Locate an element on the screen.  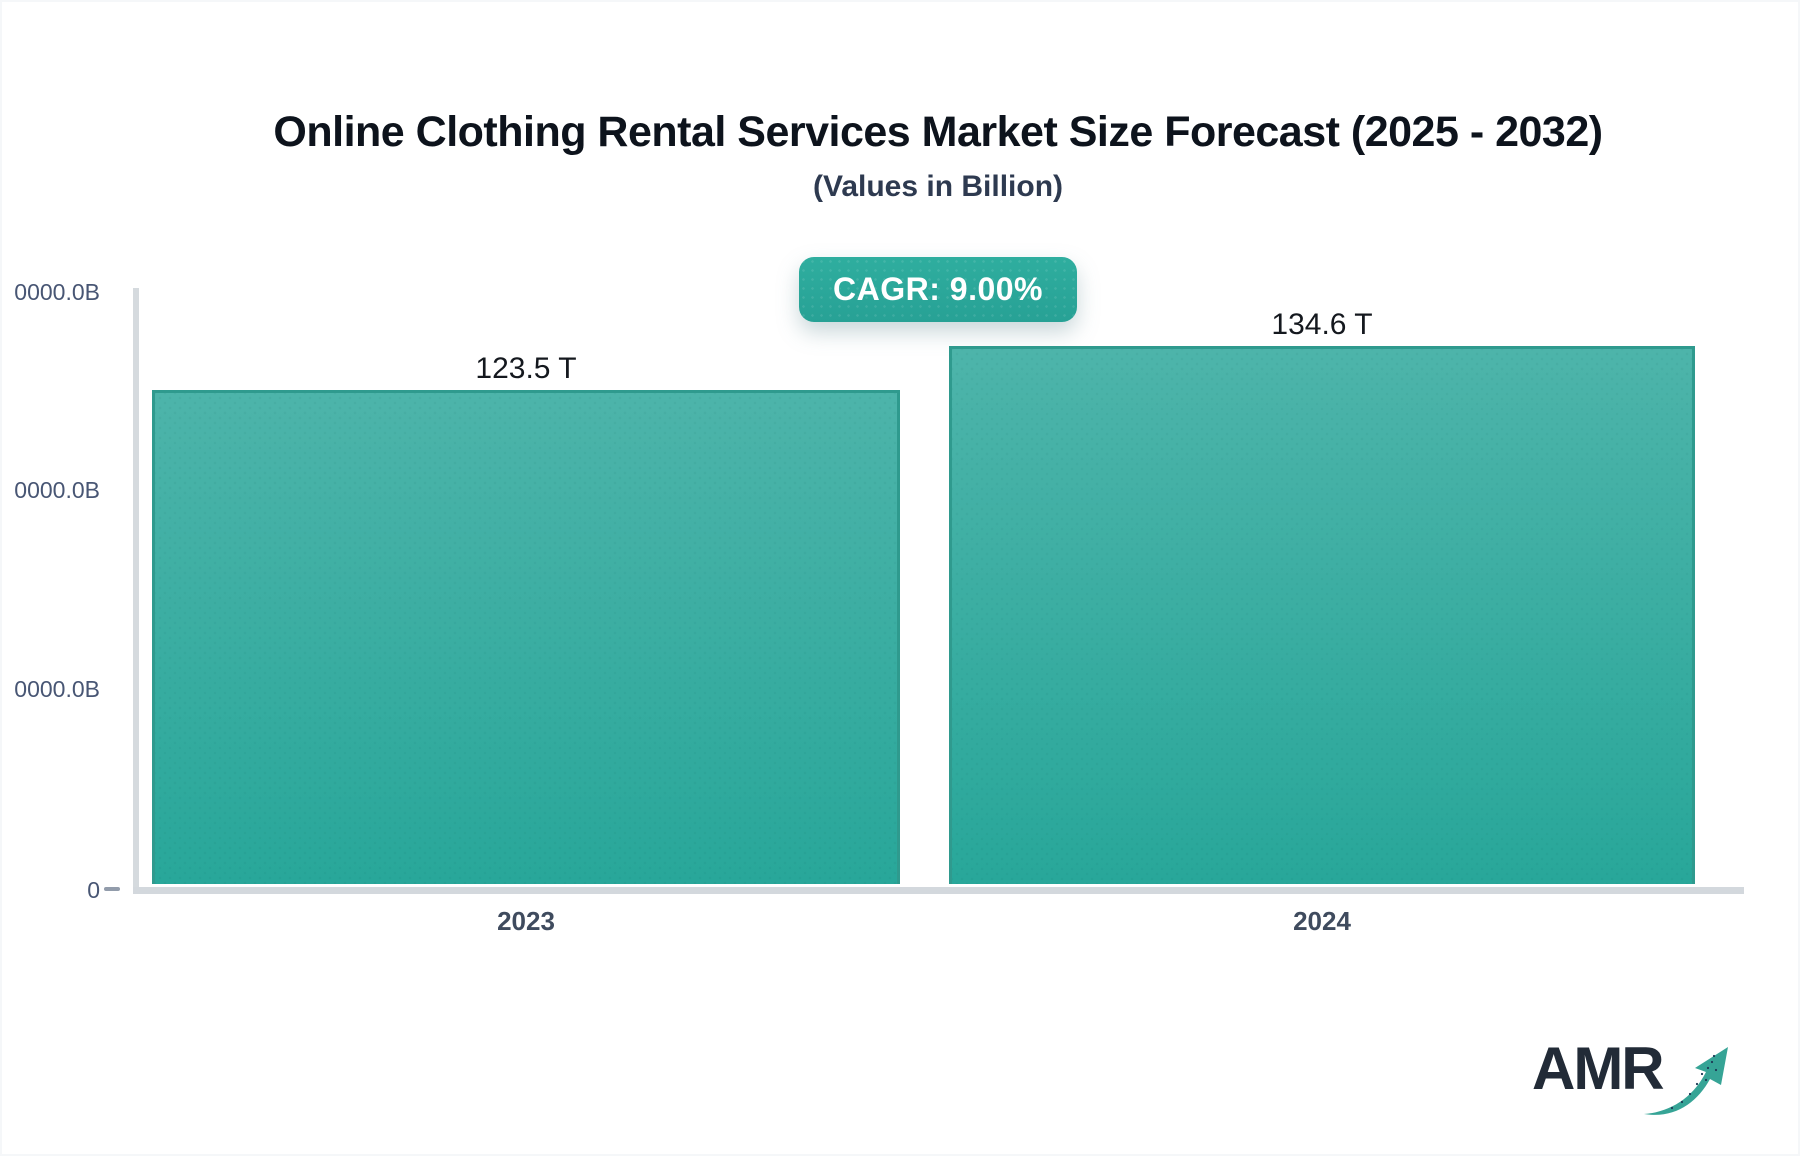
y-tick-label-zero: 0 is located at coordinates (93, 890).